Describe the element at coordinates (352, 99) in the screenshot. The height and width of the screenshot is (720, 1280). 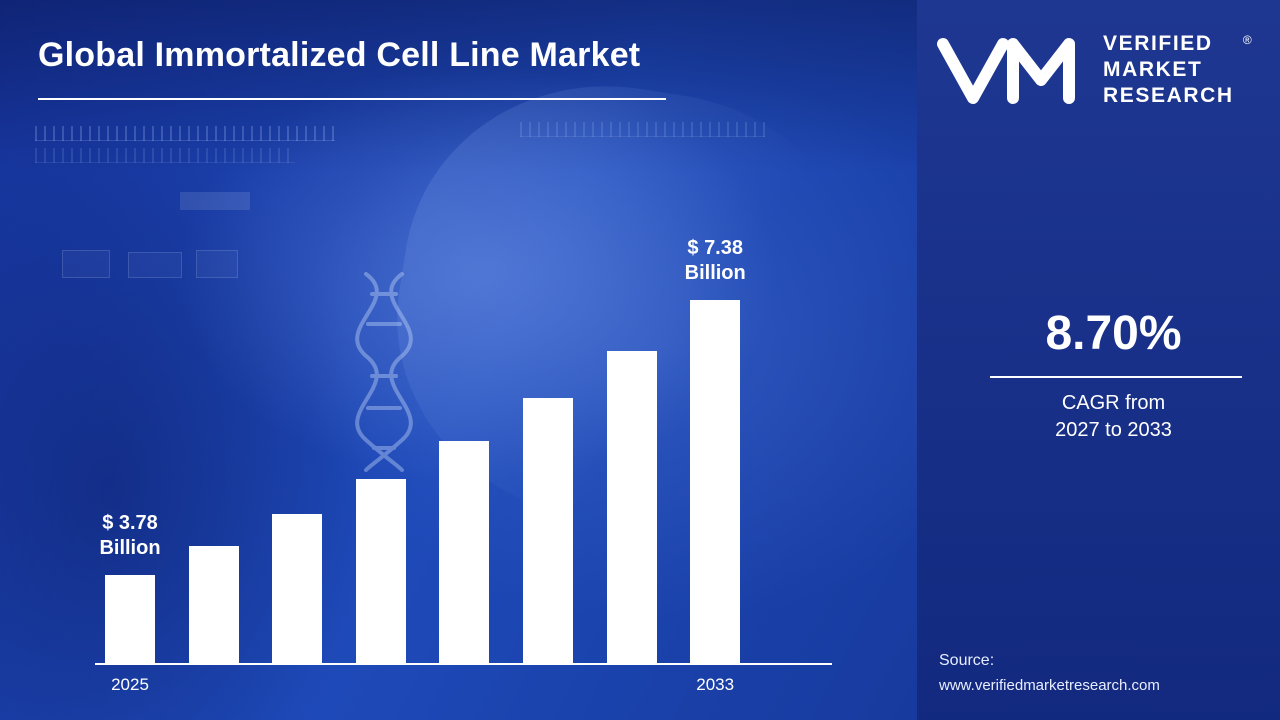
I see `title-underline` at that location.